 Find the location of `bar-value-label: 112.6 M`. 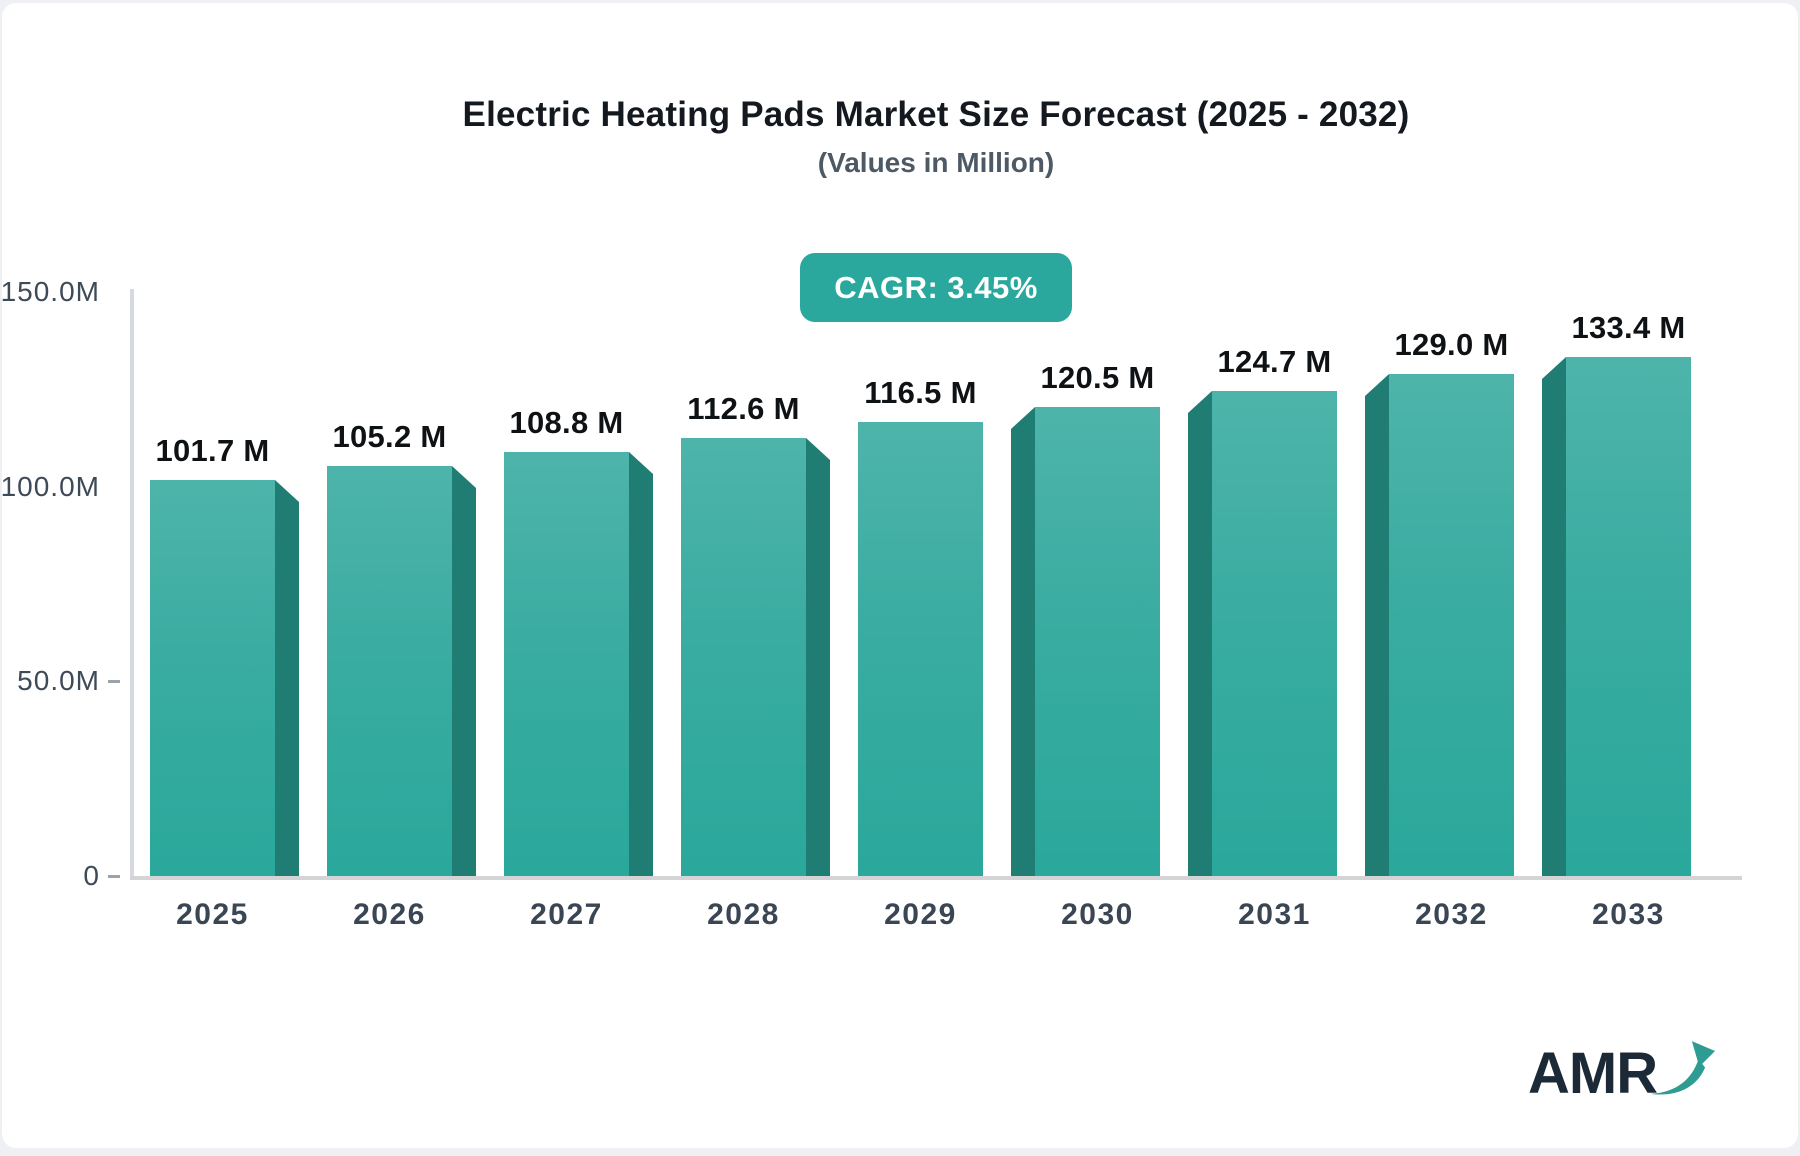

bar-value-label: 112.6 M is located at coordinates (743, 408).